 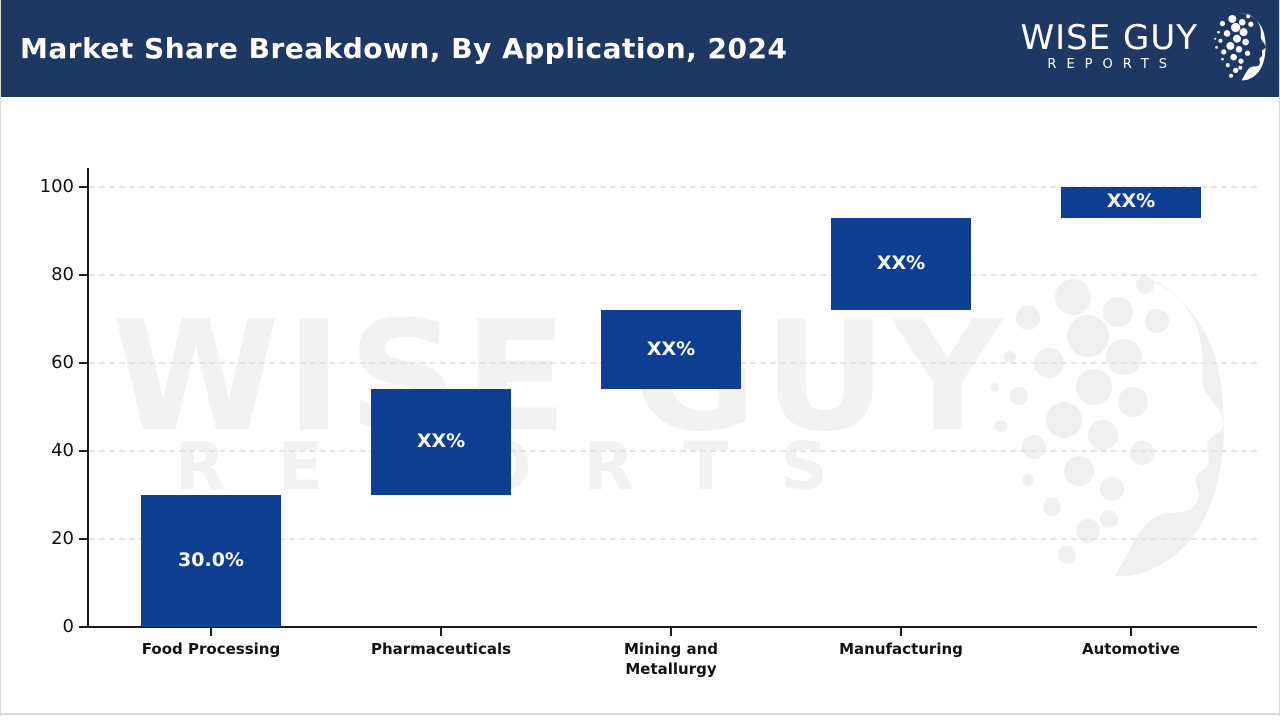 I want to click on logo-wordmark: WISE GUY, so click(x=1109, y=37).